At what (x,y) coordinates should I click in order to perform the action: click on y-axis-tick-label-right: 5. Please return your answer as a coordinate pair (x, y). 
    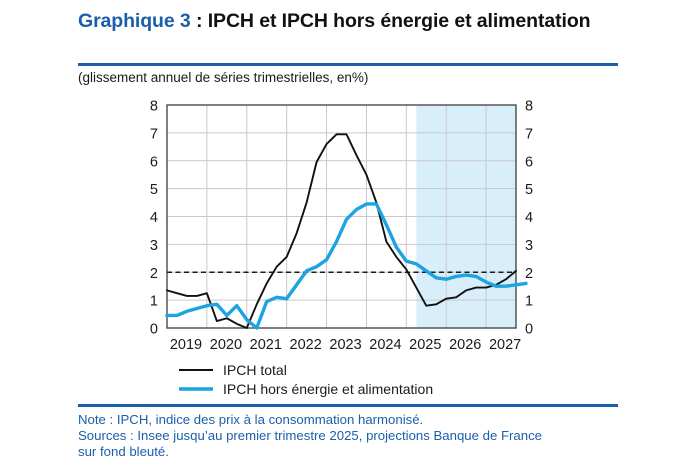
    Looking at the image, I should click on (529, 190).